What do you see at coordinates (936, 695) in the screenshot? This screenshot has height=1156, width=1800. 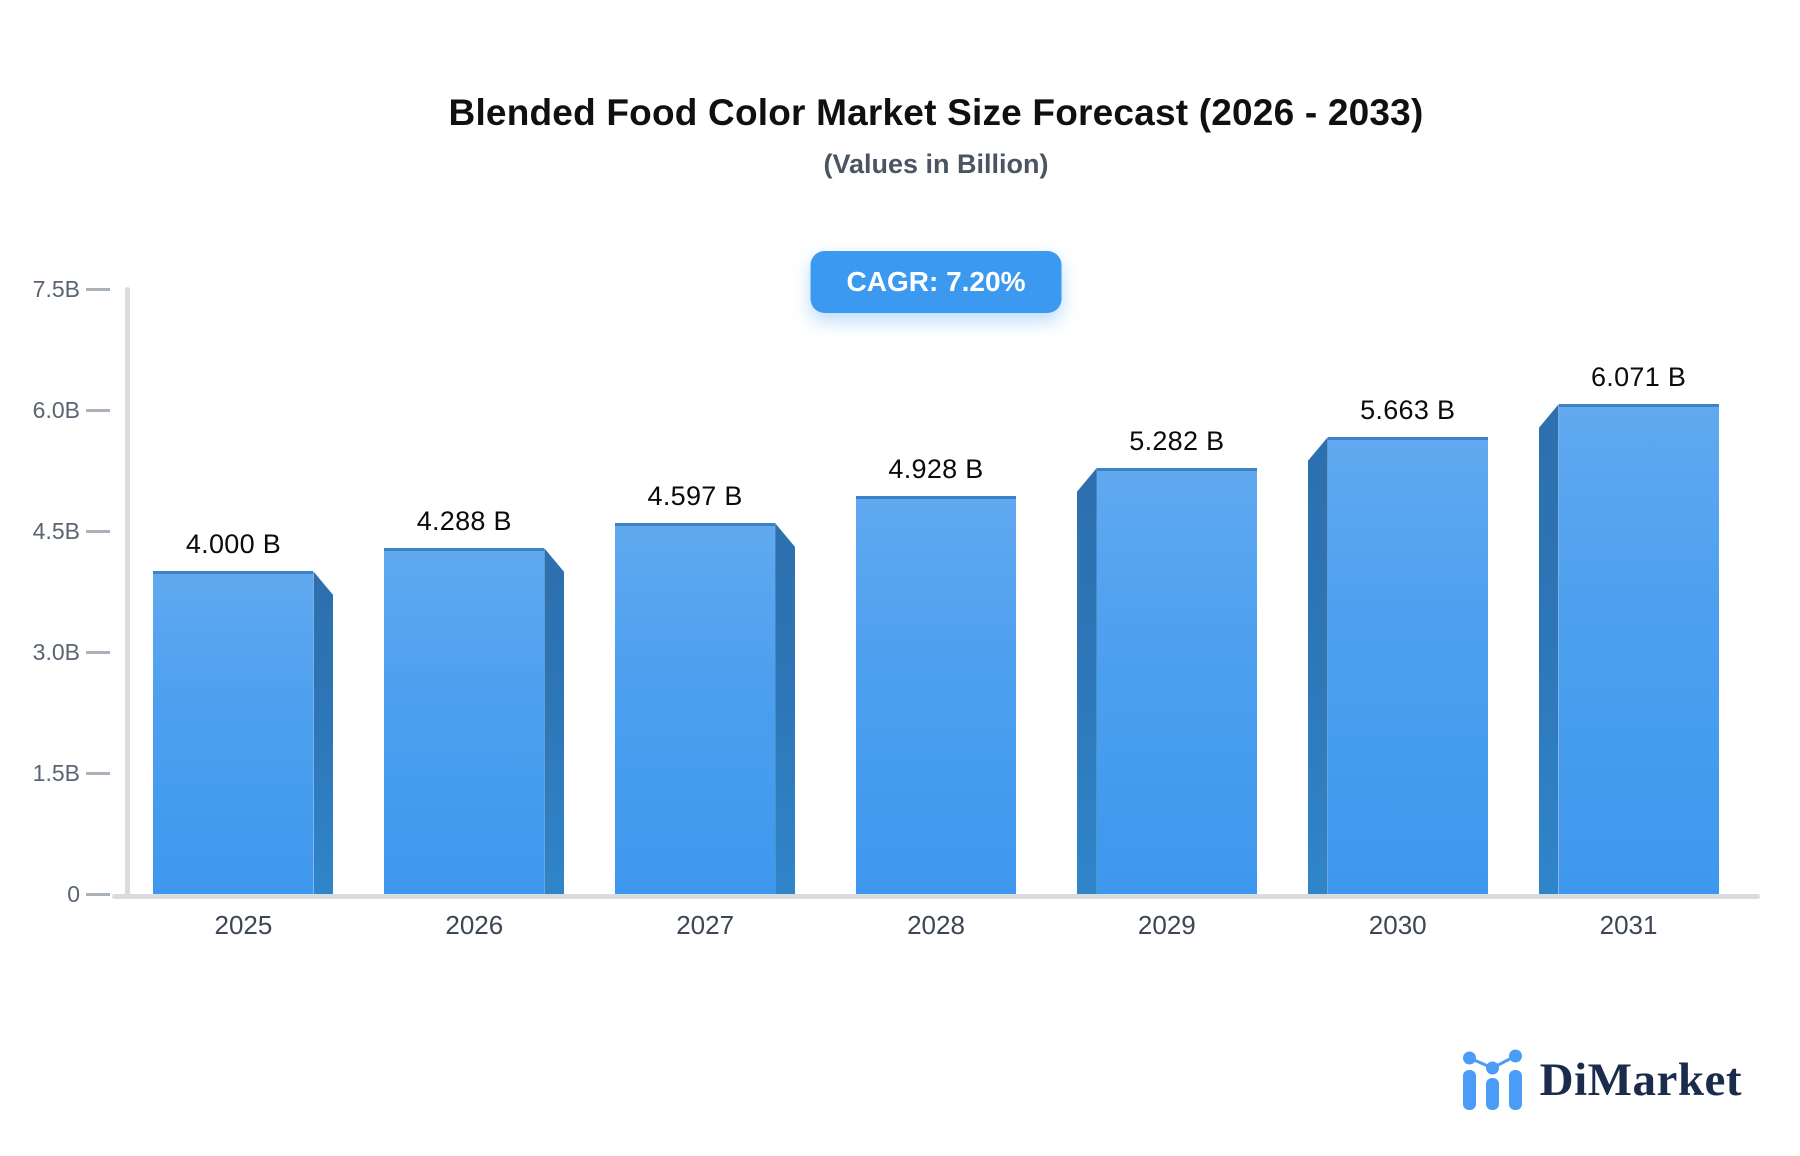 I see `bar-2028` at bounding box center [936, 695].